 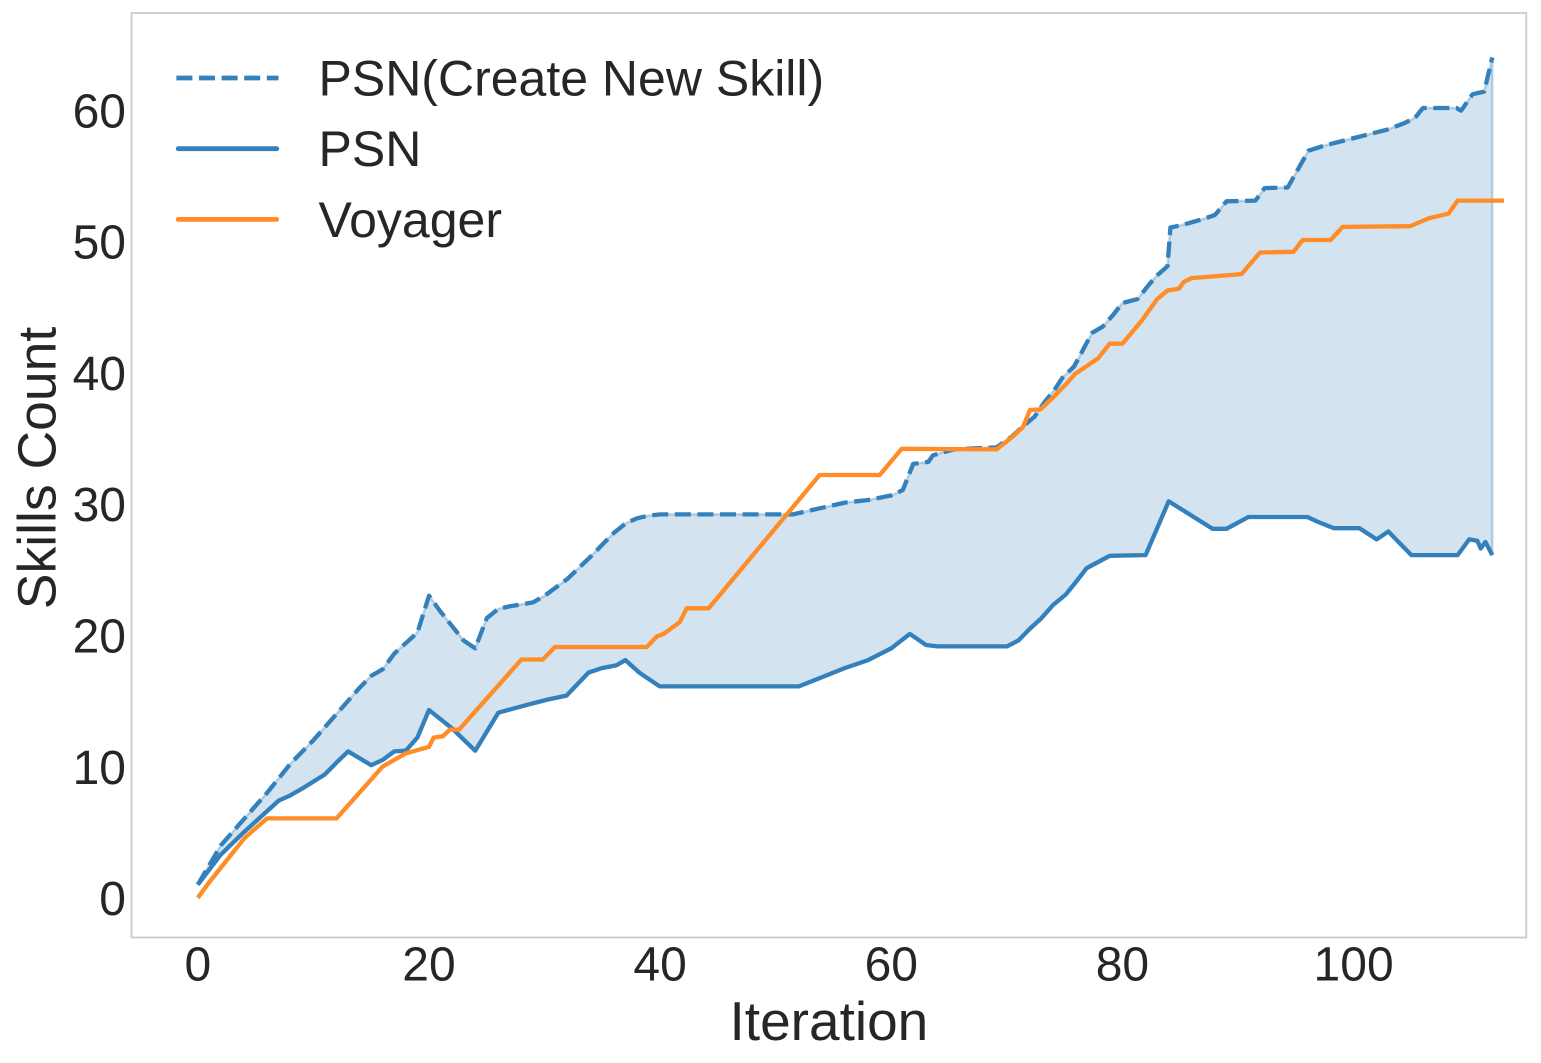 I want to click on svg-text: 10, so click(x=99, y=768).